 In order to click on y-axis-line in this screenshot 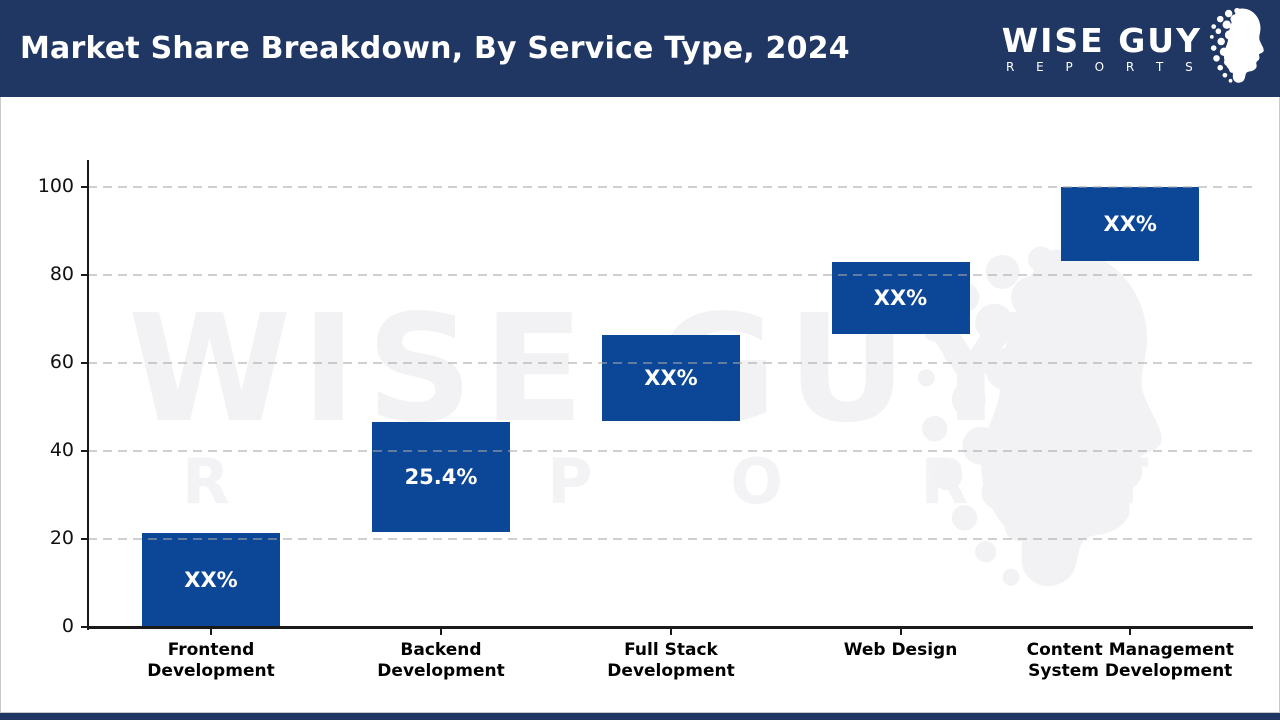, I will do `click(88, 395)`.